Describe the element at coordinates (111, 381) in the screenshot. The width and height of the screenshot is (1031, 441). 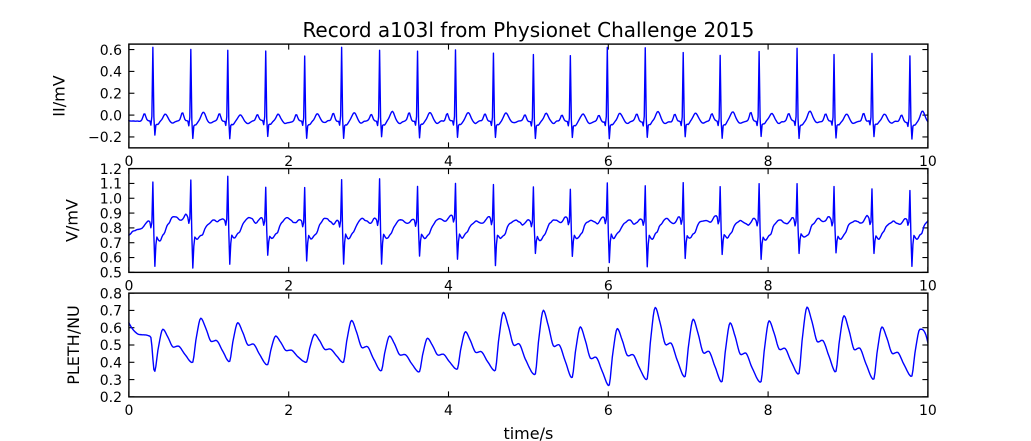
I see `y-tick-label: 0.3` at that location.